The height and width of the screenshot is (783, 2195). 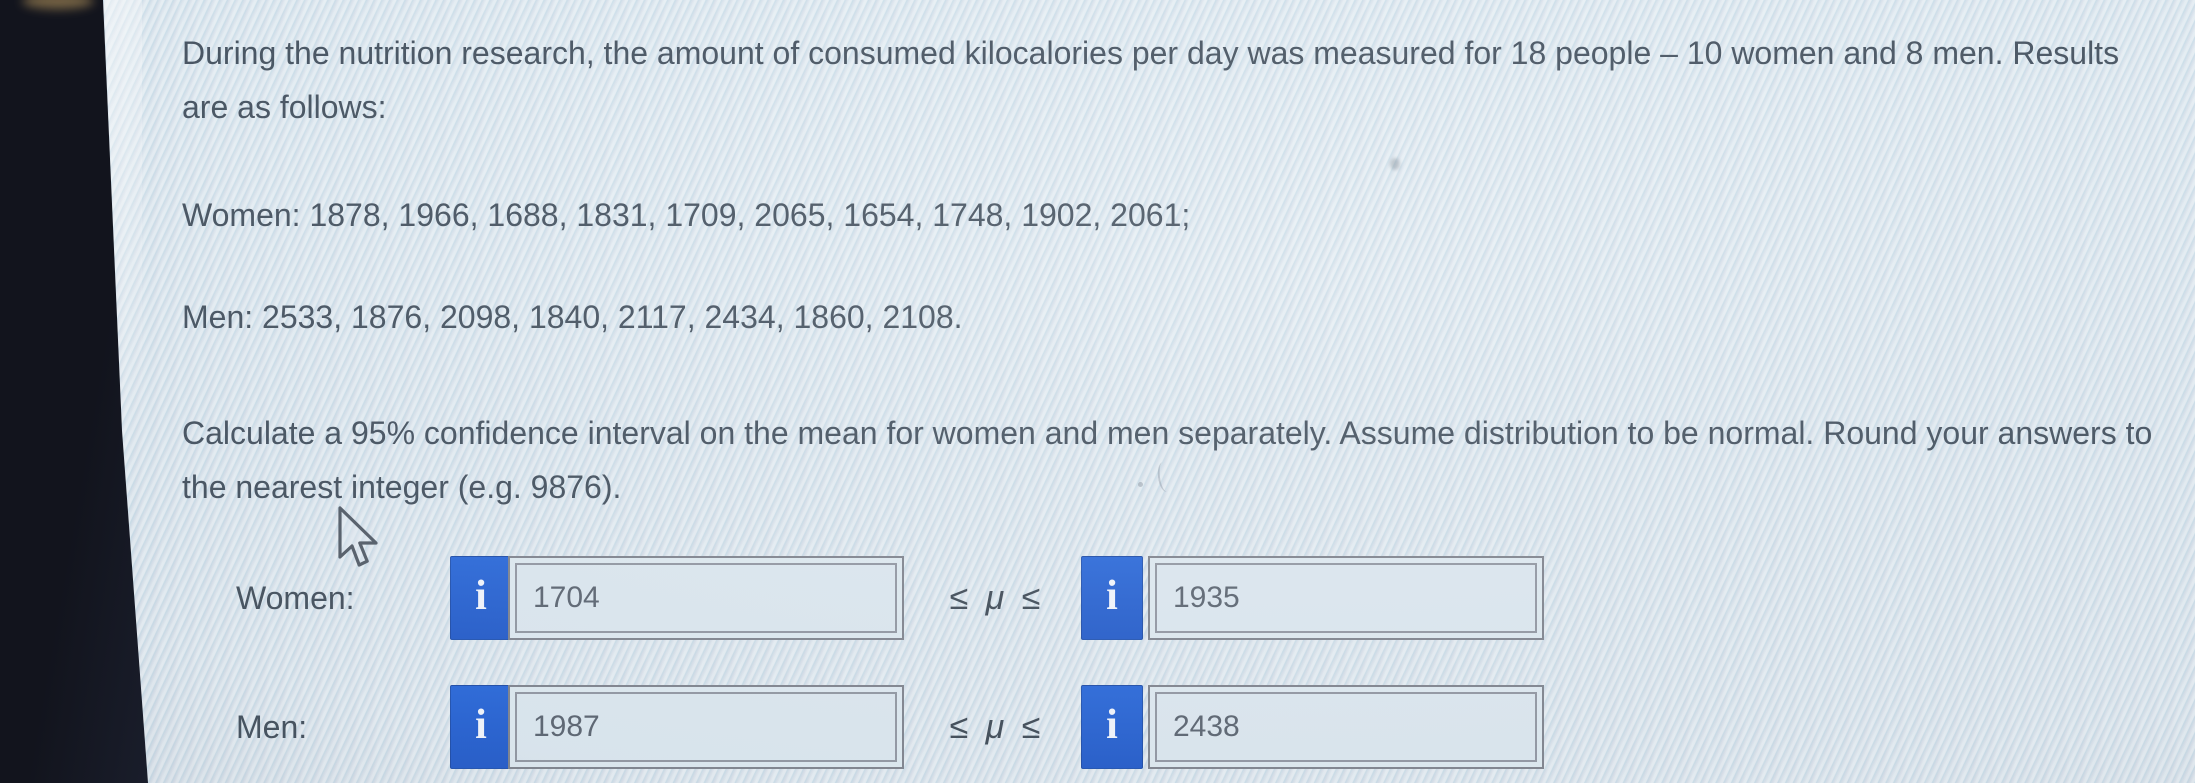 I want to click on bezel-shadow, so click(x=74, y=391).